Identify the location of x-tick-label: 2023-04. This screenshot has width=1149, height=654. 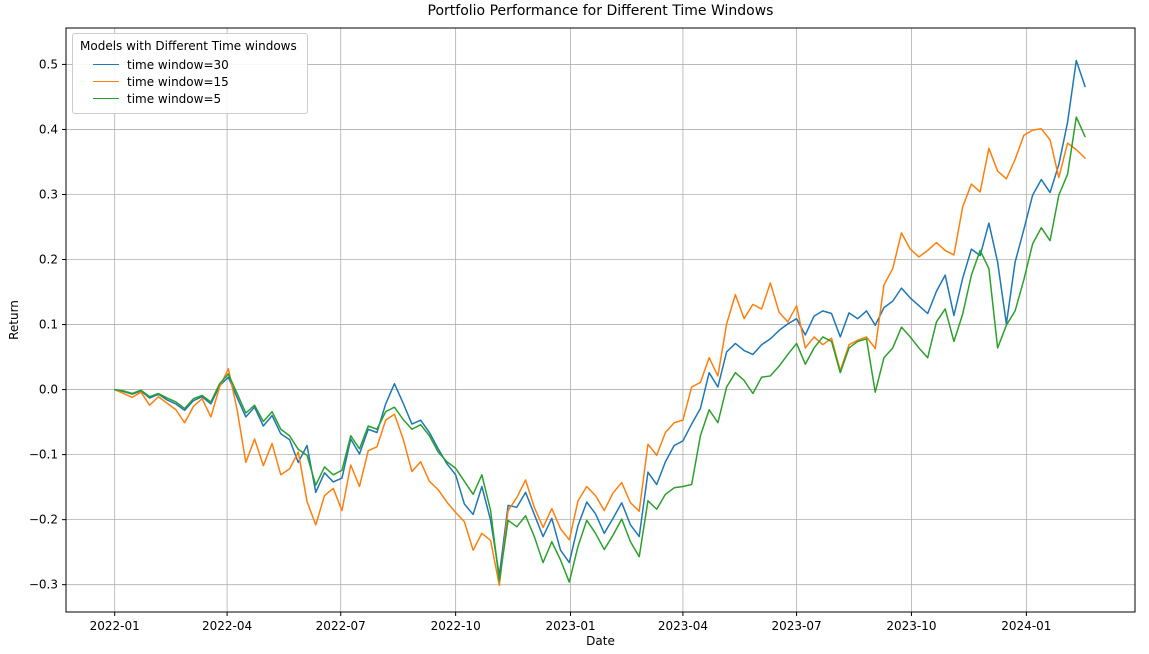
(683, 626).